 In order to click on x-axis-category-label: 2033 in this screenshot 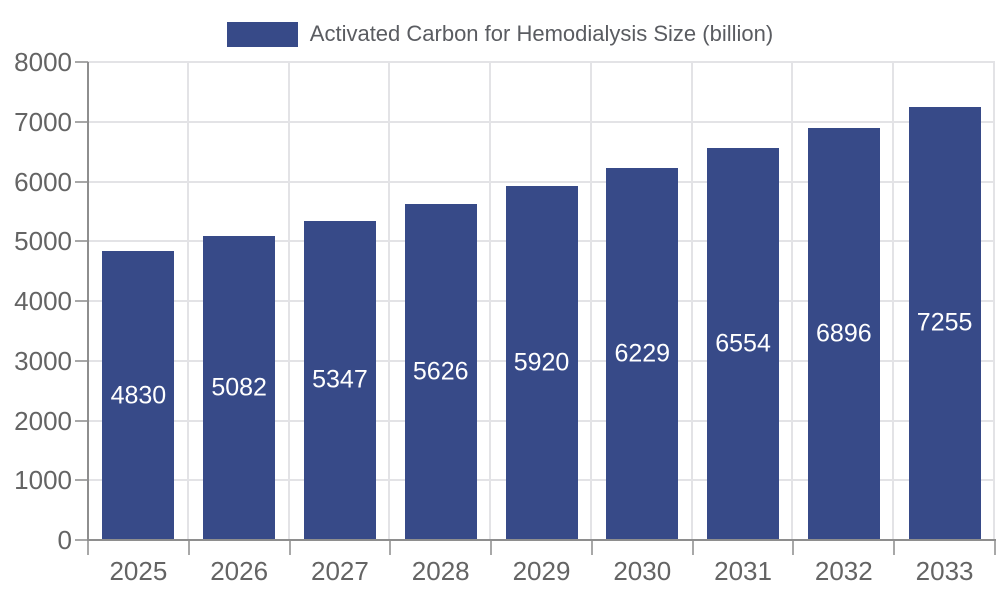, I will do `click(944, 571)`.